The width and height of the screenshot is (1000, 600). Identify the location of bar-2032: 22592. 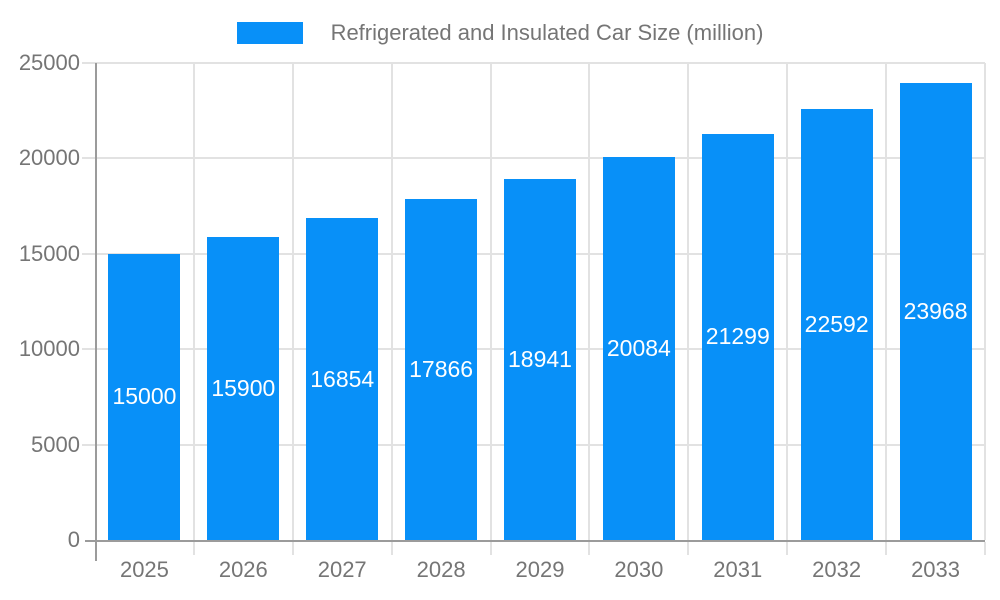
(836, 324).